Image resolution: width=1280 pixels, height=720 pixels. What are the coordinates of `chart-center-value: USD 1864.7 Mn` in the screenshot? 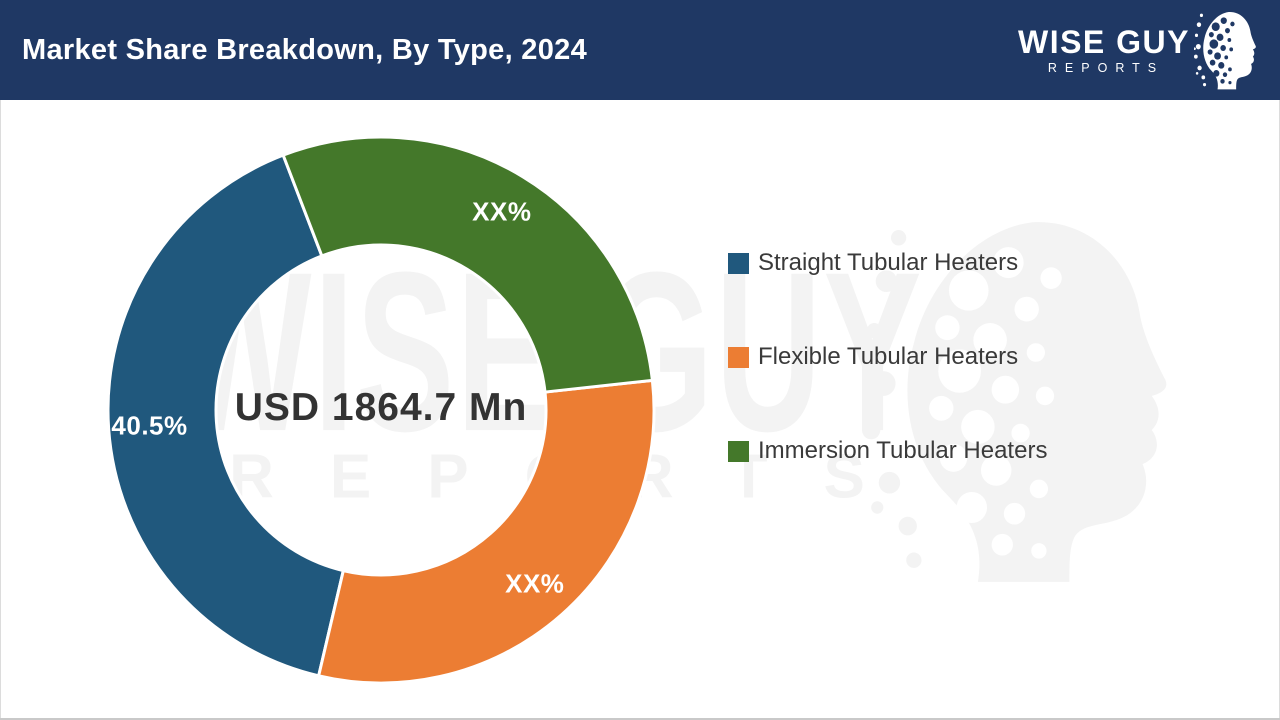 It's located at (381, 407).